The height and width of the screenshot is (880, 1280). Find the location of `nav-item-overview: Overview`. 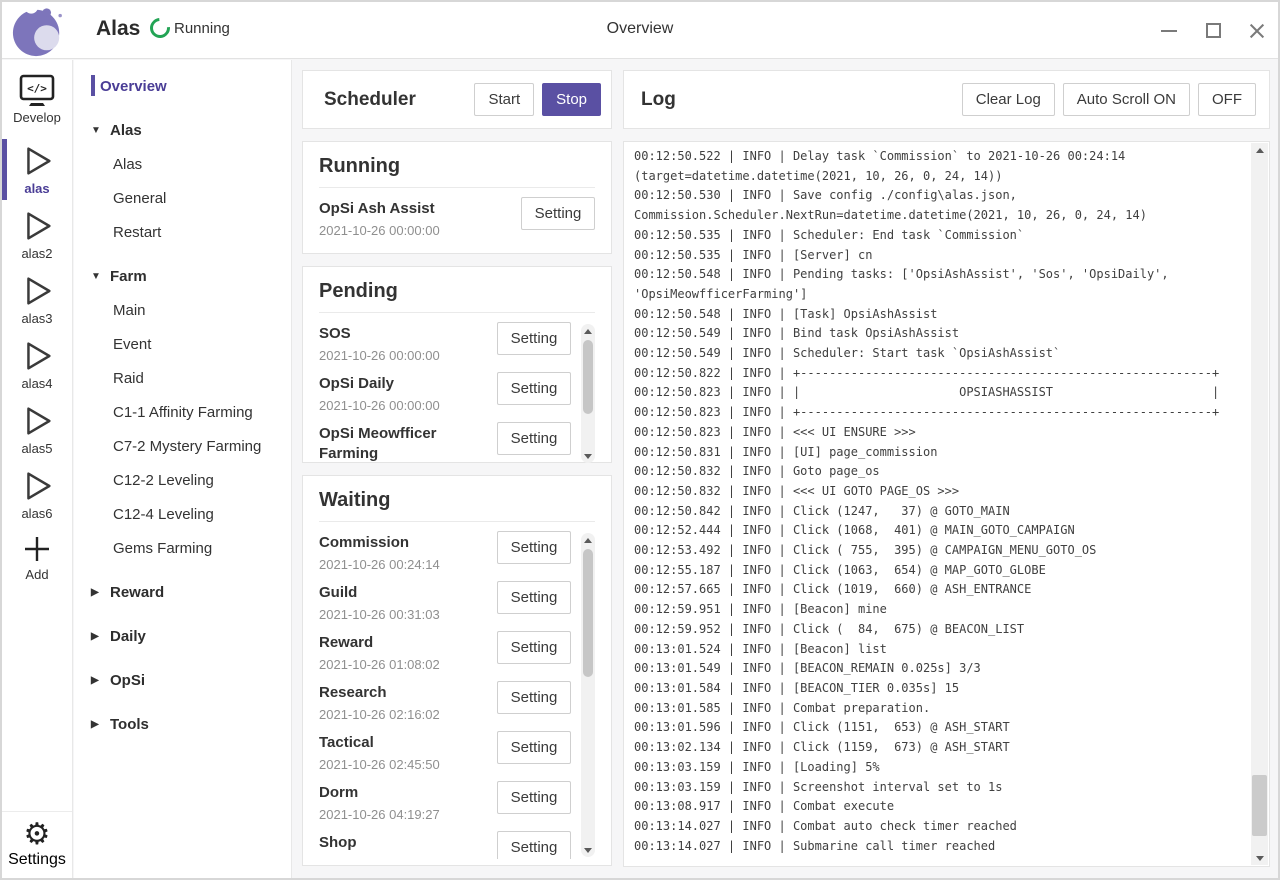

nav-item-overview: Overview is located at coordinates (191, 86).